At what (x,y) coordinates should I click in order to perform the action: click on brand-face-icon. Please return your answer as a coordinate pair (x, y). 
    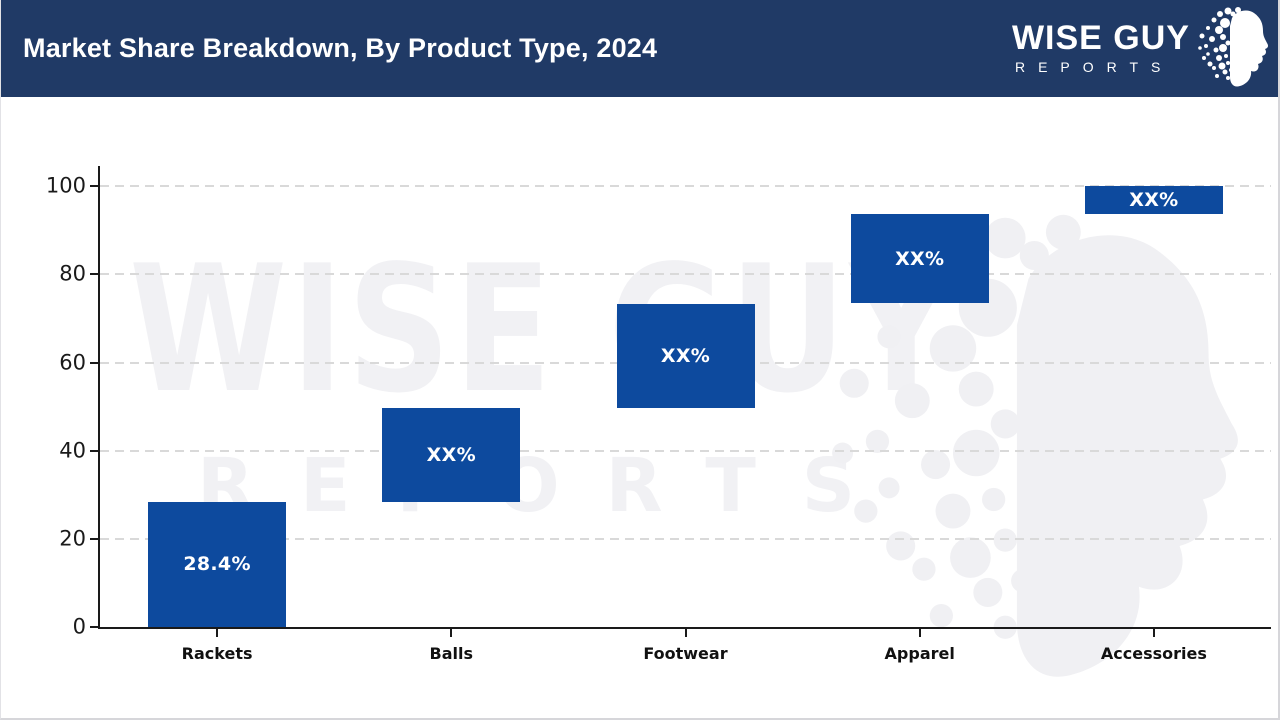
    Looking at the image, I should click on (1233, 47).